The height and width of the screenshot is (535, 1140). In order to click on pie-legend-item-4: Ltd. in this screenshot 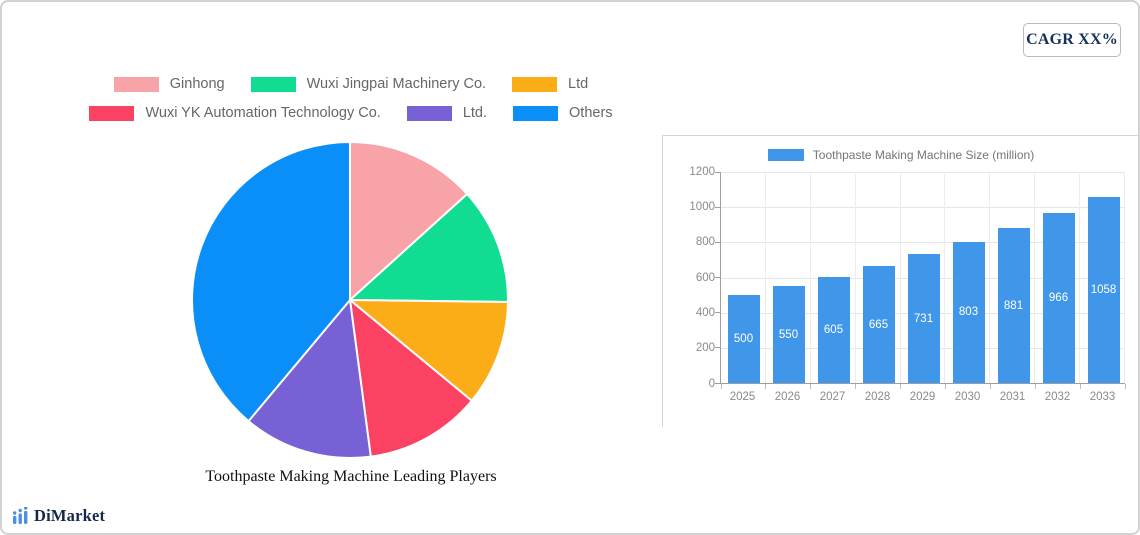, I will do `click(447, 113)`.